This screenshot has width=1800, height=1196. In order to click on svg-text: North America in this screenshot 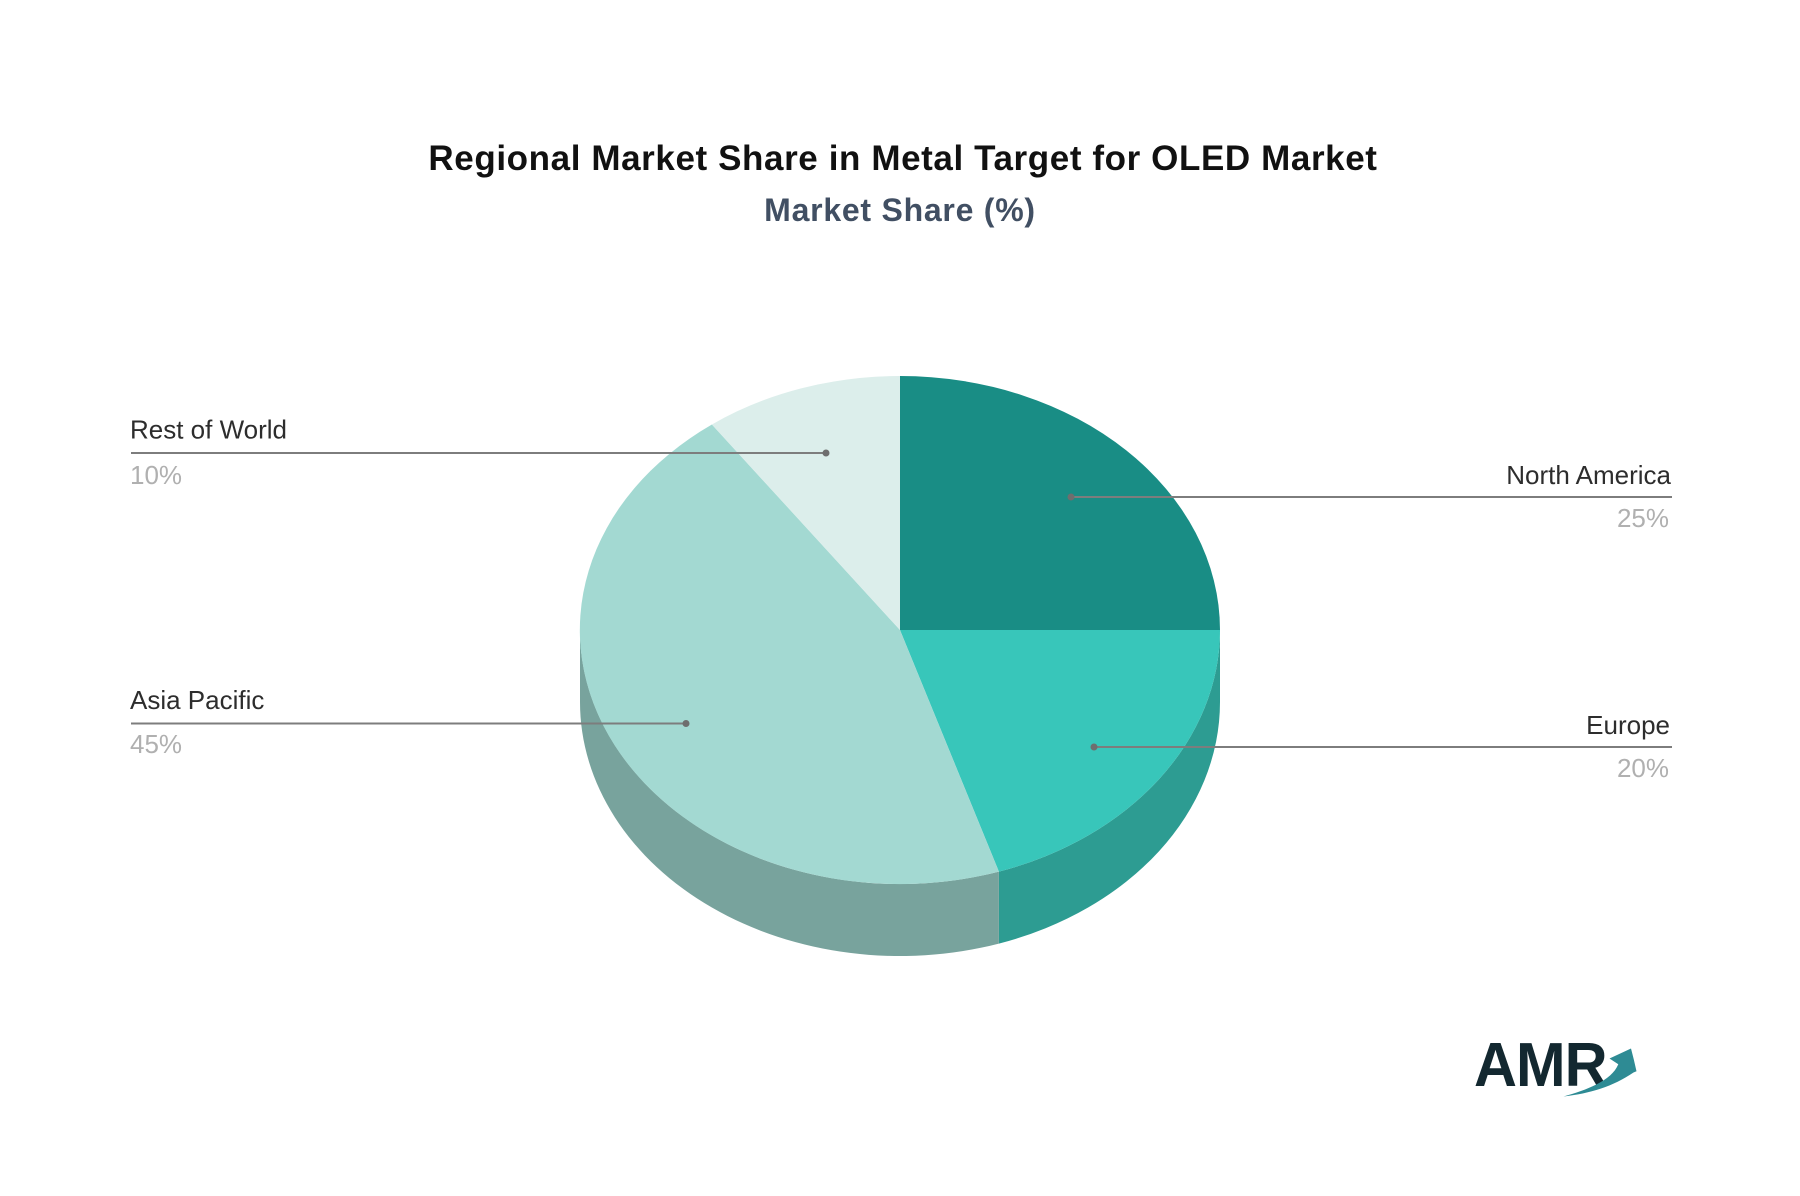, I will do `click(1588, 475)`.